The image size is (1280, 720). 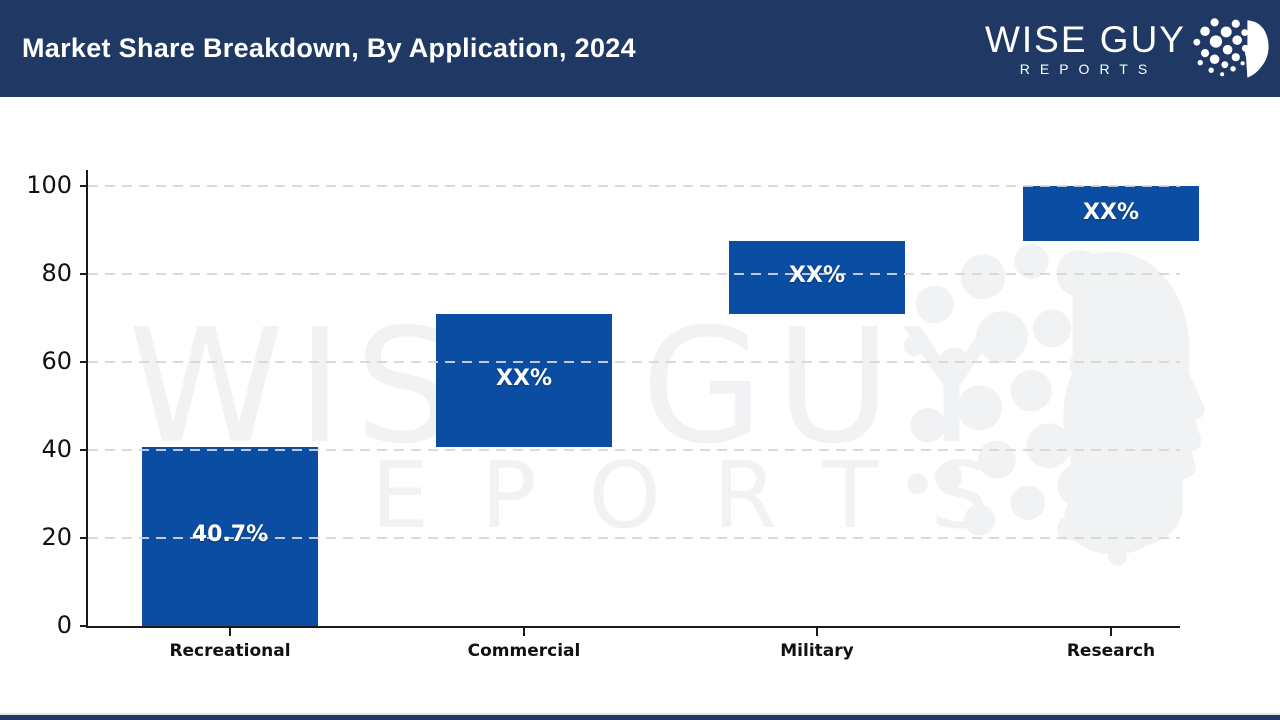 I want to click on watermark-text-line2: REPORTS, so click(x=648, y=495).